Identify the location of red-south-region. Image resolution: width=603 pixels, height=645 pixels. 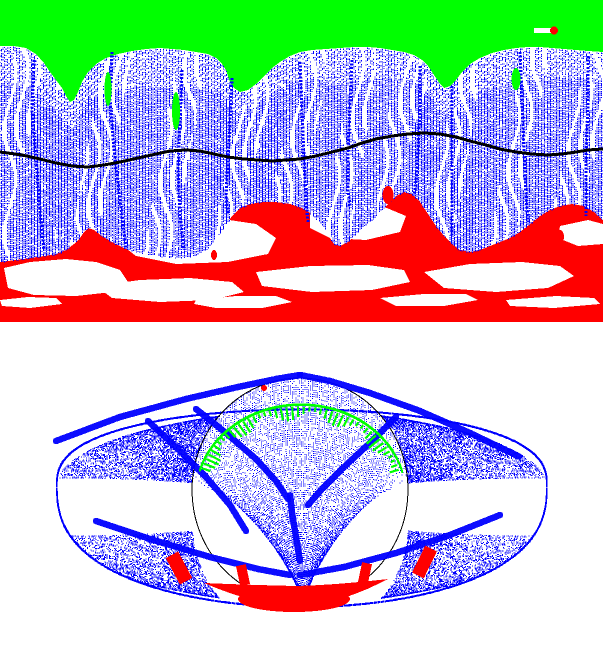
(301, 578).